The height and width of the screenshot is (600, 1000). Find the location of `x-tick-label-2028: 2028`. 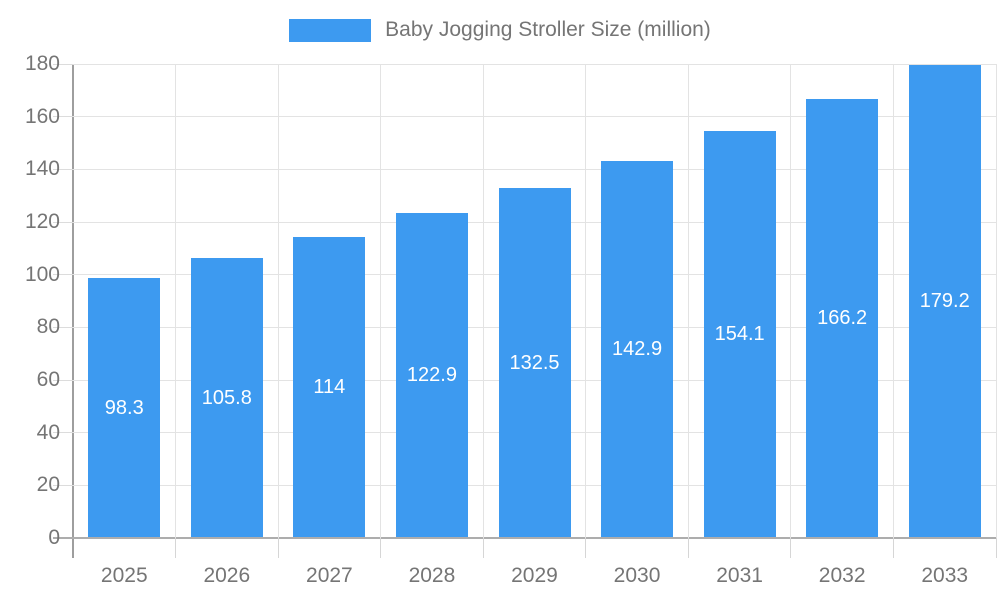

x-tick-label-2028: 2028 is located at coordinates (432, 575).